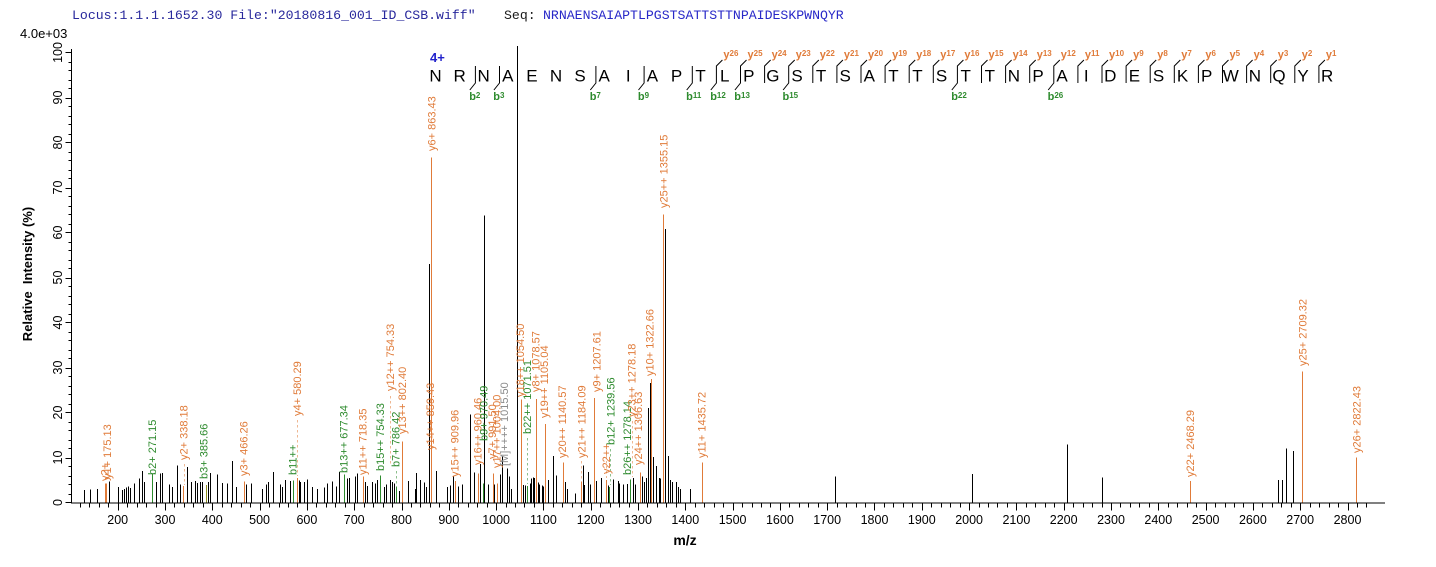 The image size is (1436, 567). I want to click on svg-text: y17++ 1004.00, so click(497, 431).